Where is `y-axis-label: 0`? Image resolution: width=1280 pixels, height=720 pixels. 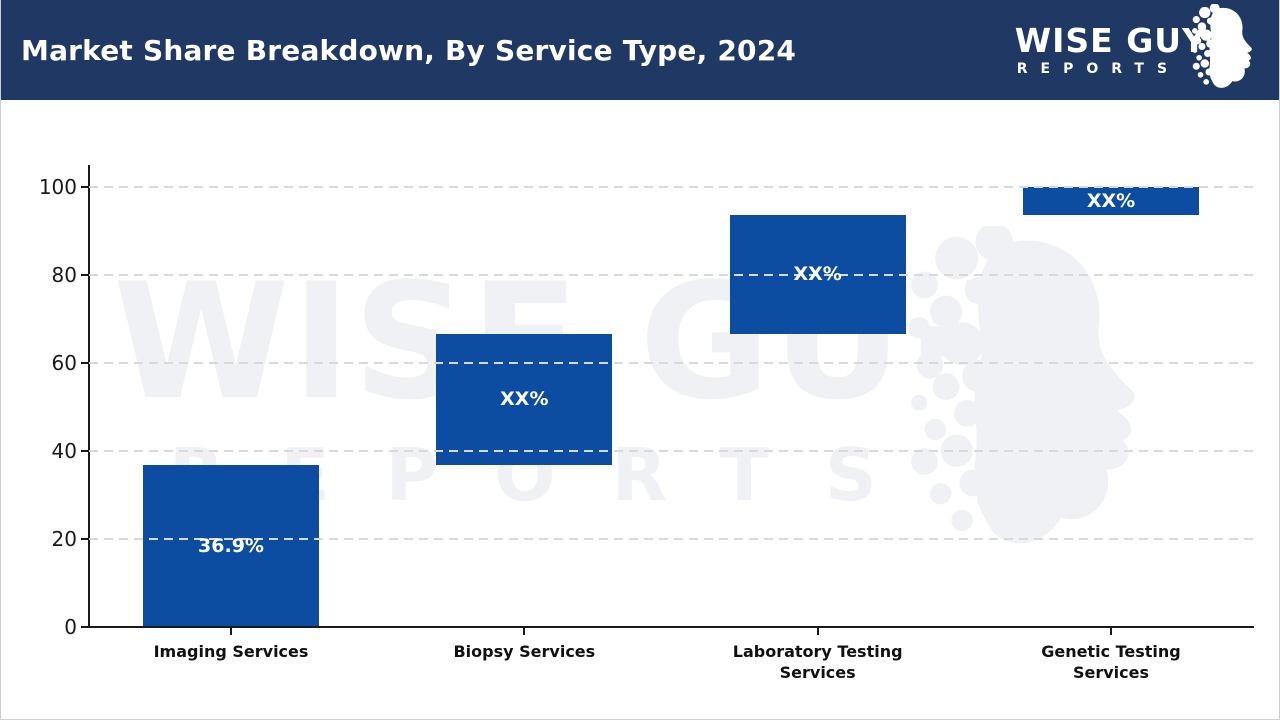 y-axis-label: 0 is located at coordinates (70, 627).